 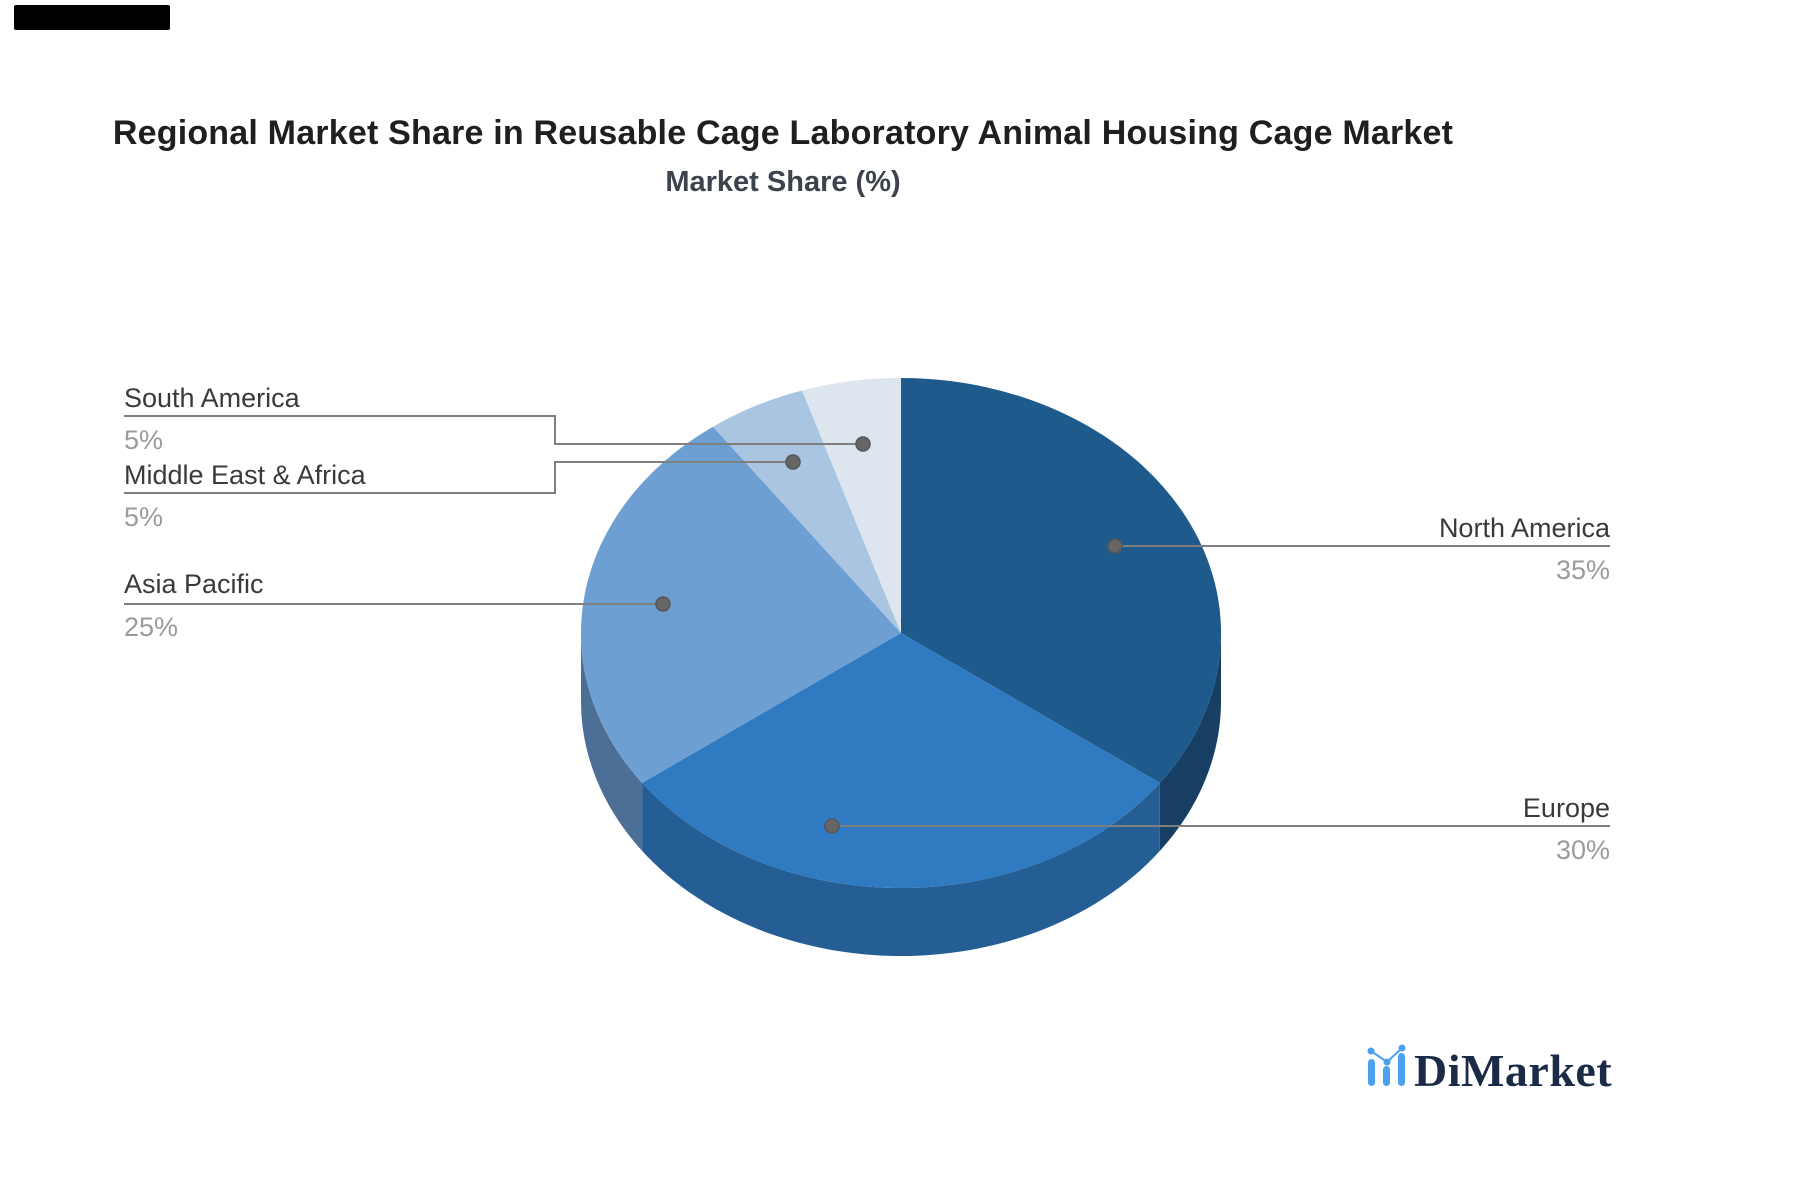 I want to click on connector-dot-north-america, so click(x=1115, y=546).